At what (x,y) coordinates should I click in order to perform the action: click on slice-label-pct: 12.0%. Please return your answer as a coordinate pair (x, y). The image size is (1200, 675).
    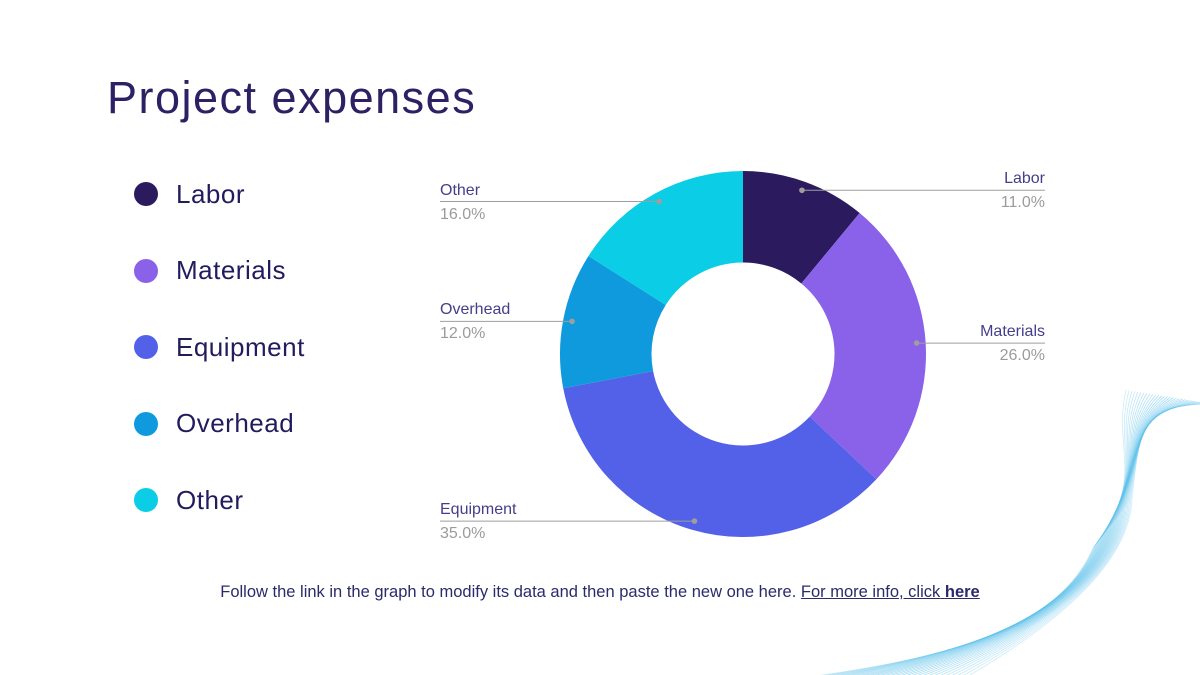
    Looking at the image, I should click on (463, 334).